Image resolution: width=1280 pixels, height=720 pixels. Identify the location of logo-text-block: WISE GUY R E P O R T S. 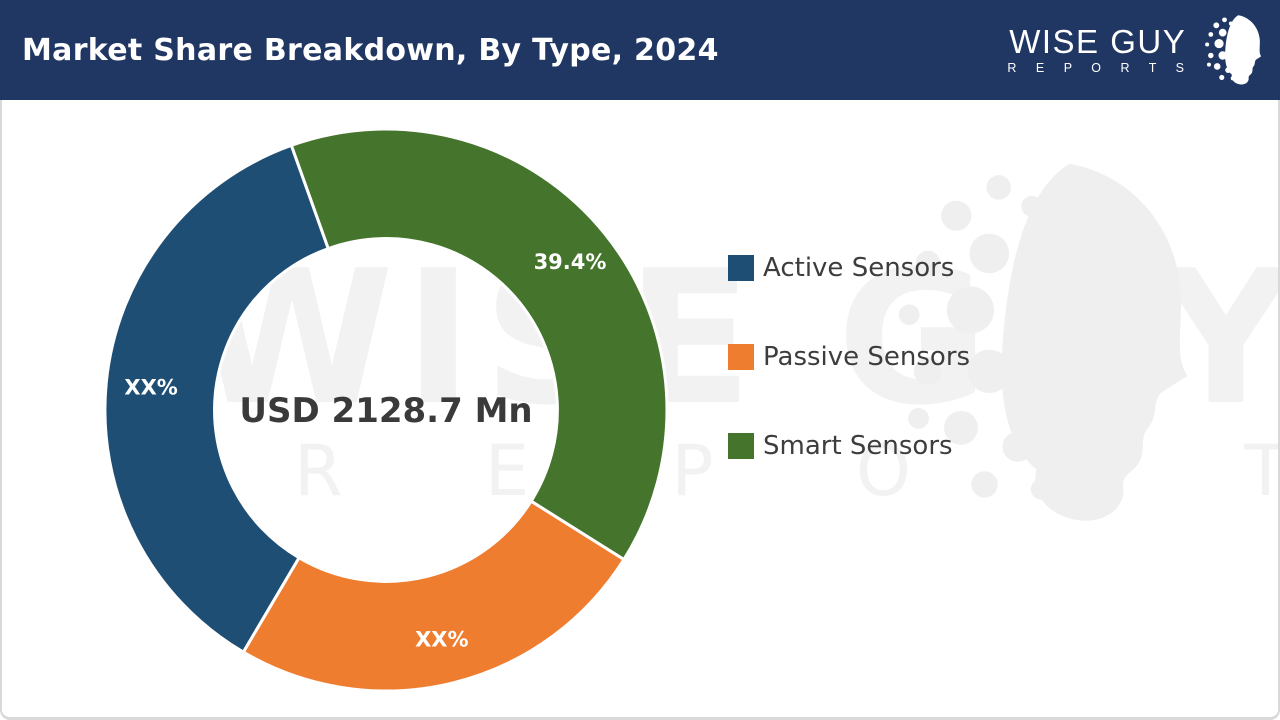
(1097, 50).